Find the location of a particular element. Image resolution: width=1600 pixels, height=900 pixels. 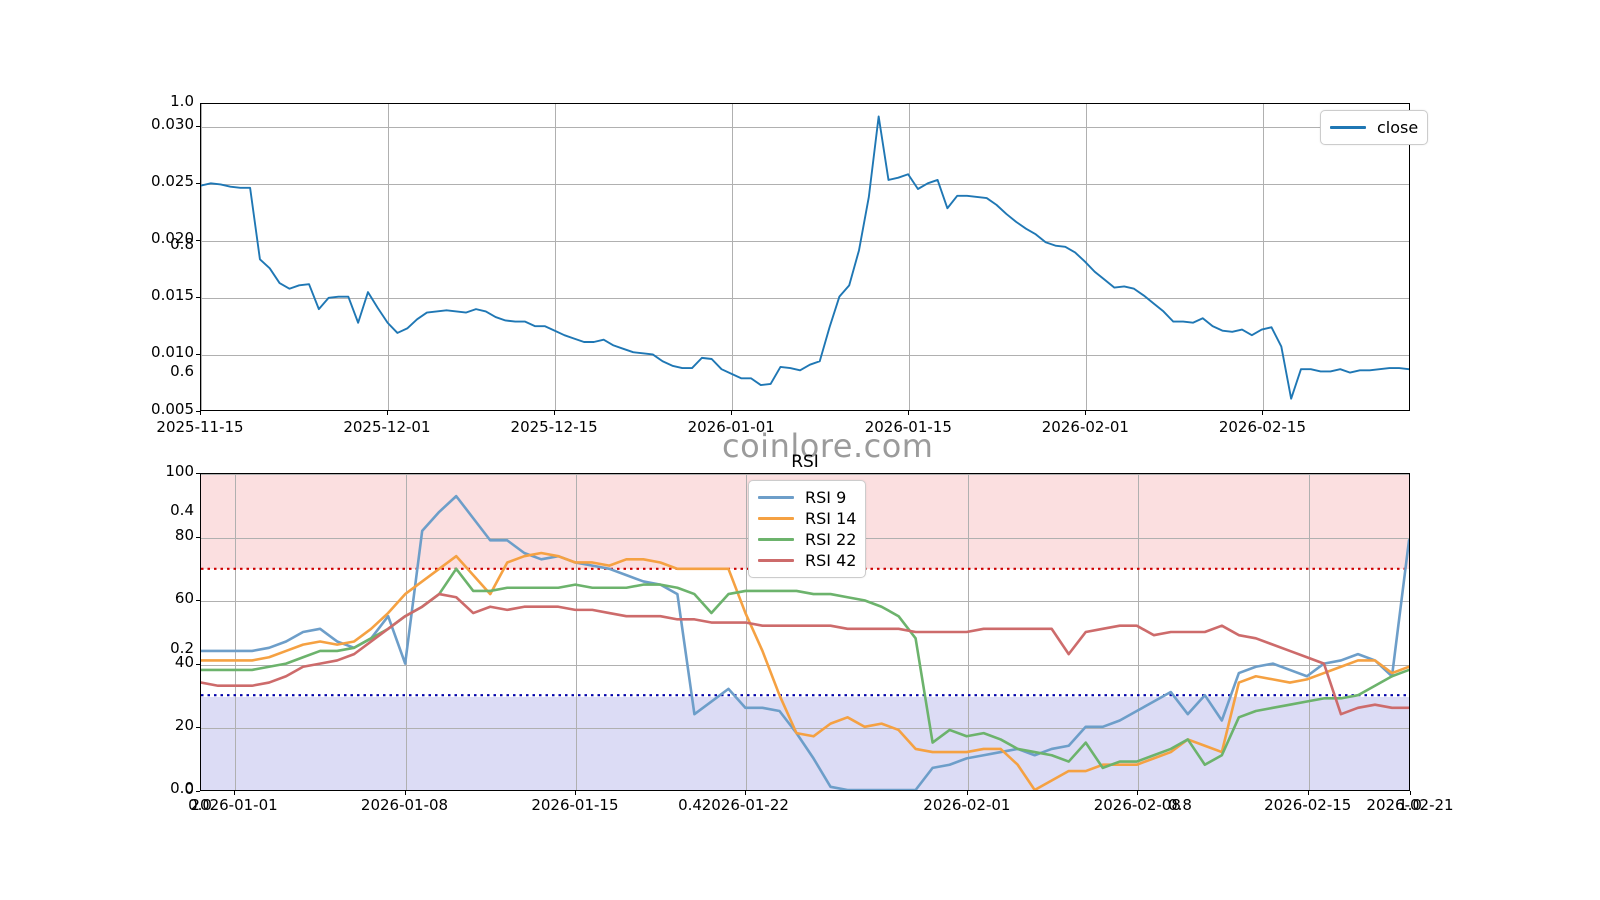

price-x-tick-label: 2026-02-01 is located at coordinates (1085, 427).